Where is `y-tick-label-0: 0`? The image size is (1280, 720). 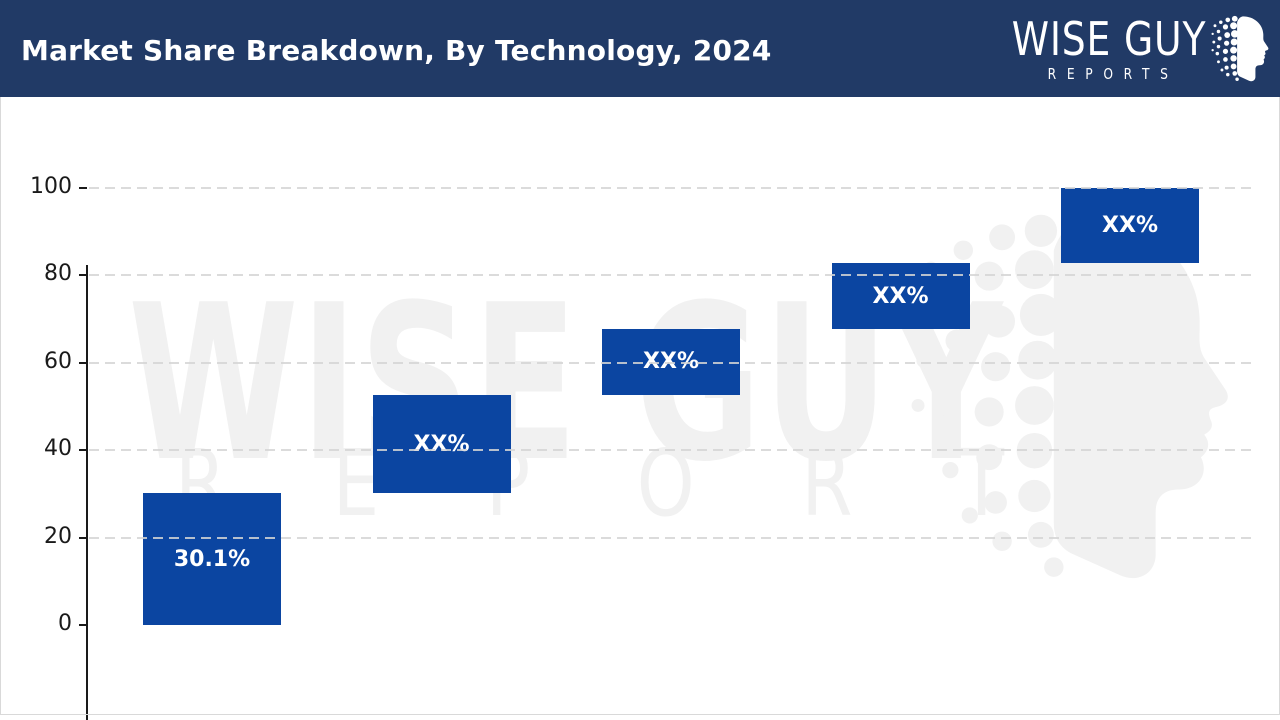
y-tick-label-0: 0 is located at coordinates (65, 623).